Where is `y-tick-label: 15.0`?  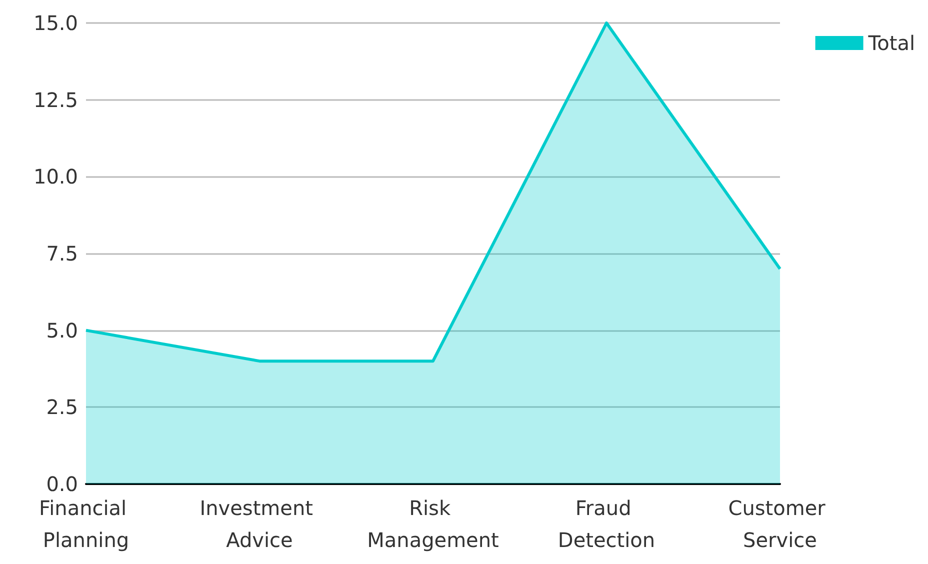
y-tick-label: 15.0 is located at coordinates (55, 23).